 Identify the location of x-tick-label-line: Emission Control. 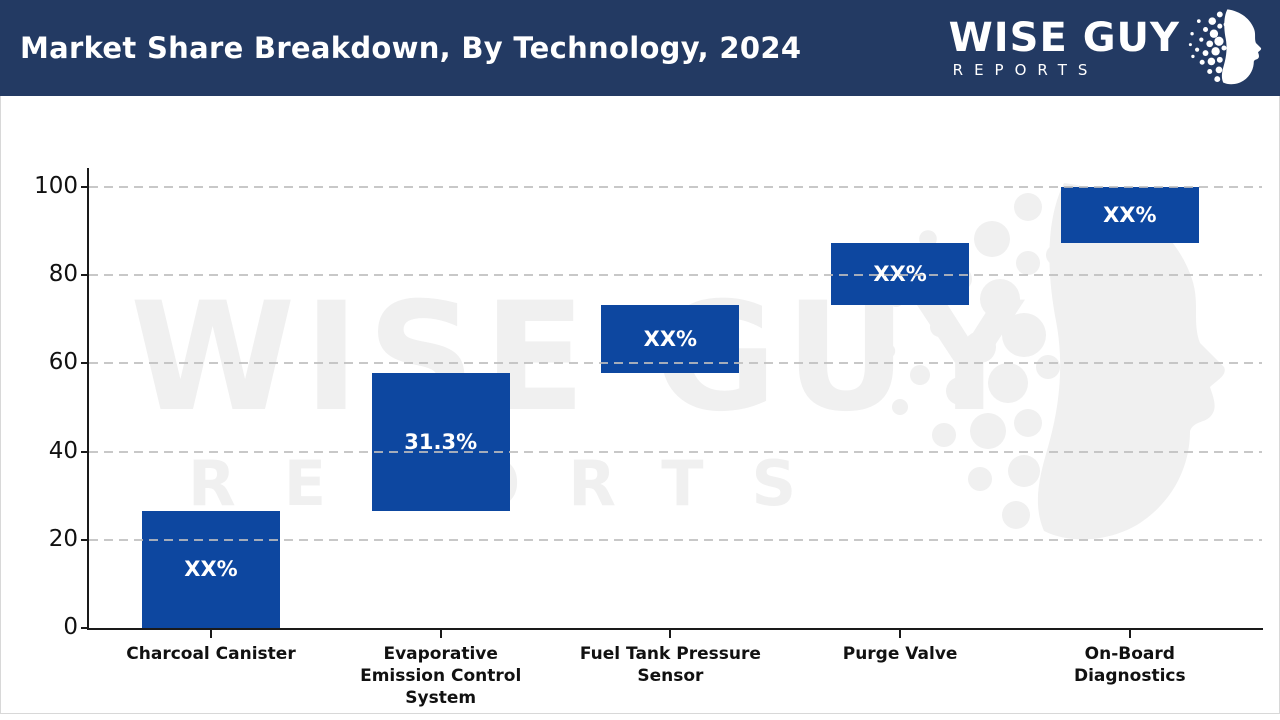
(441, 676).